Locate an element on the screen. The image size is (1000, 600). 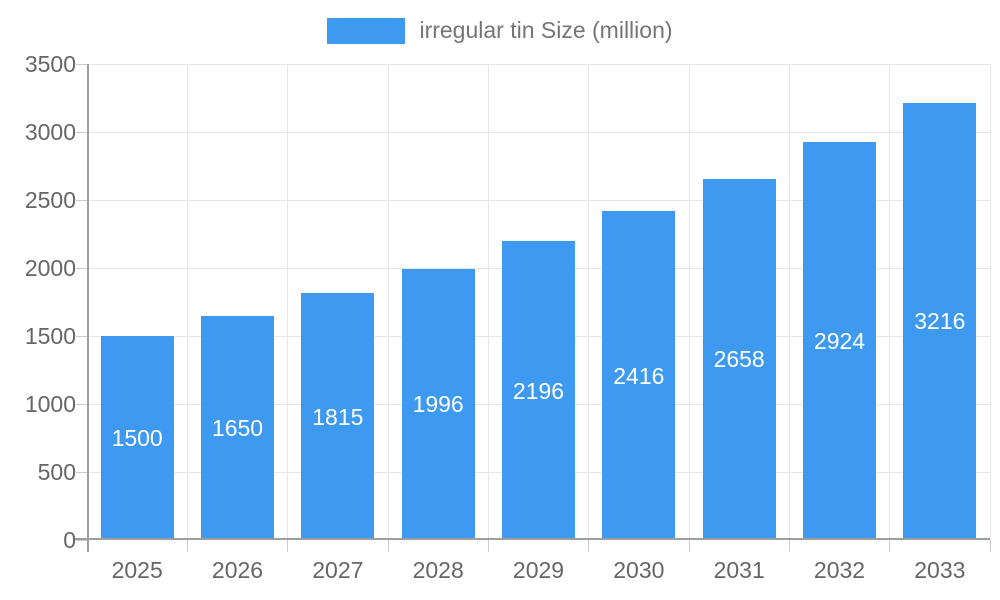
bar-value-label: 2924 is located at coordinates (839, 341).